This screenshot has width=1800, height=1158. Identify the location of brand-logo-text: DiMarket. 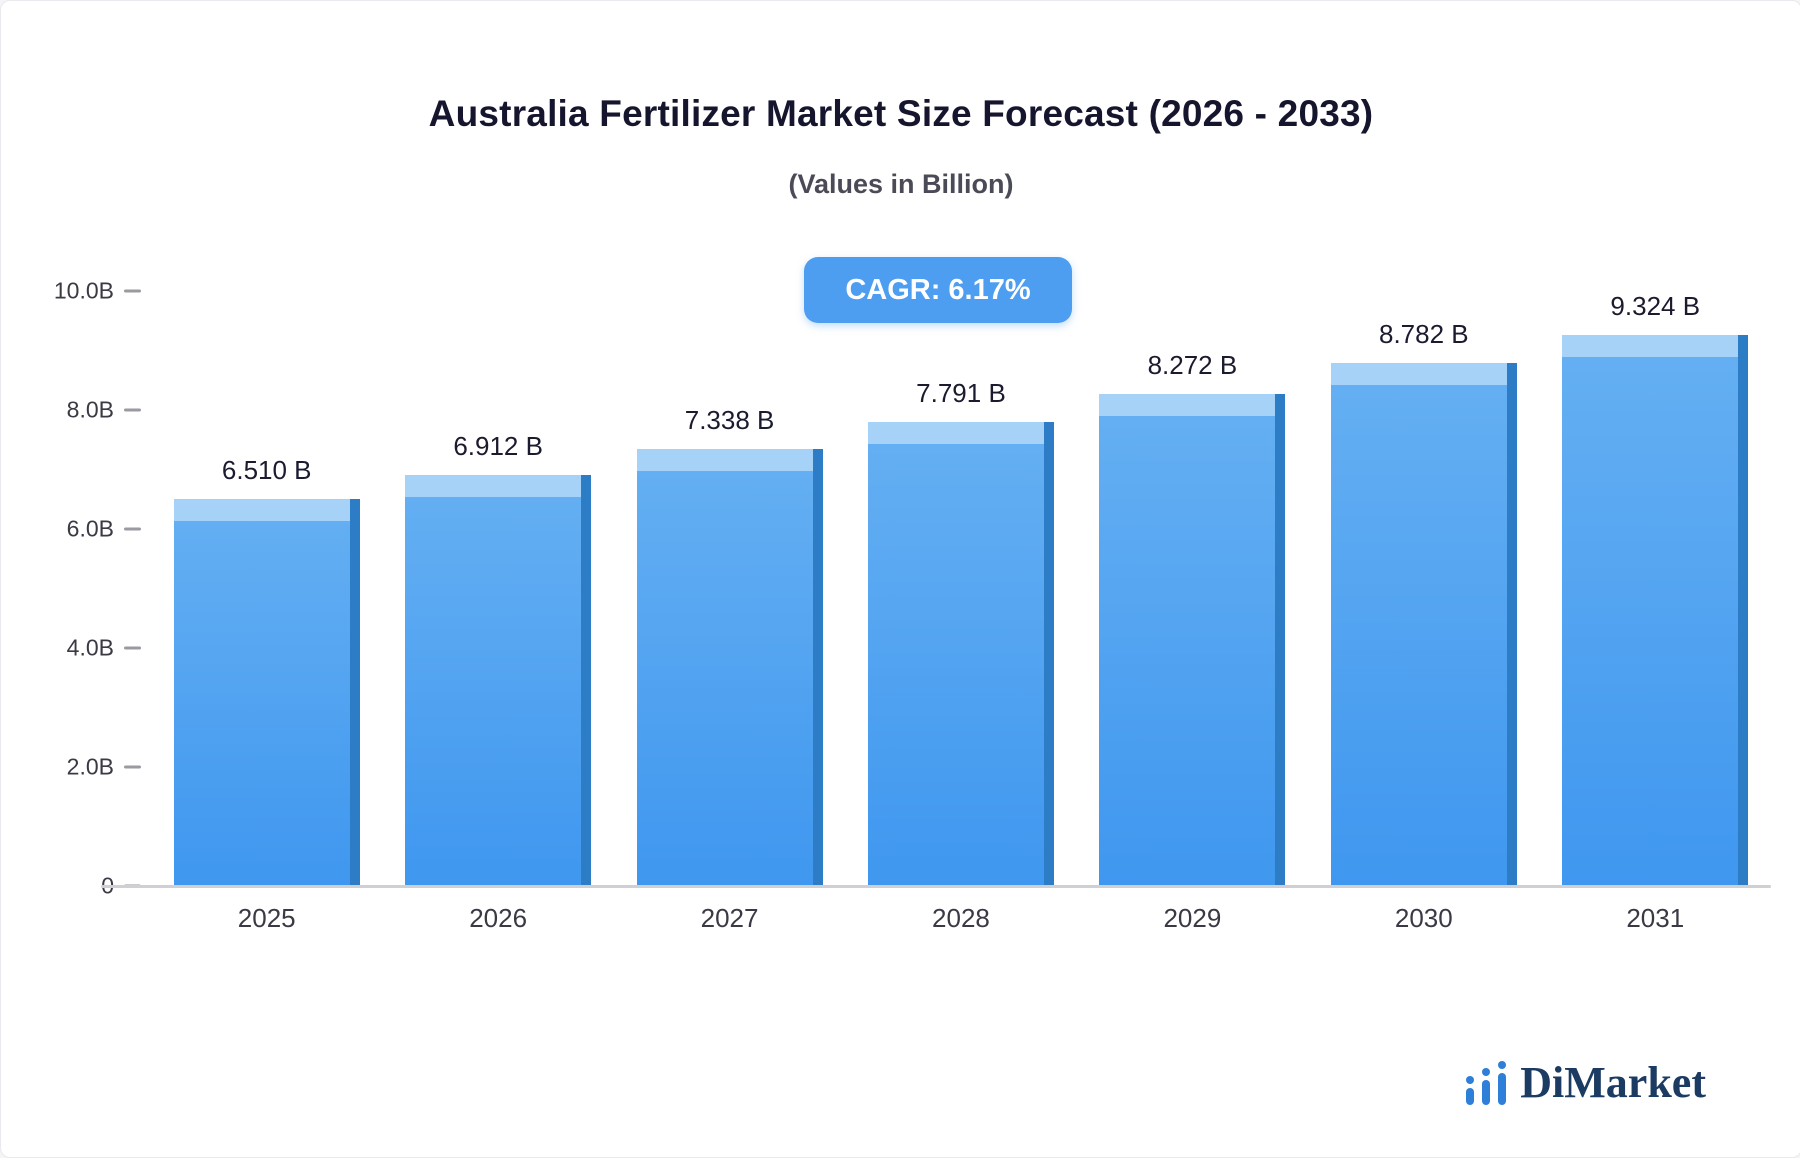
(1613, 1082).